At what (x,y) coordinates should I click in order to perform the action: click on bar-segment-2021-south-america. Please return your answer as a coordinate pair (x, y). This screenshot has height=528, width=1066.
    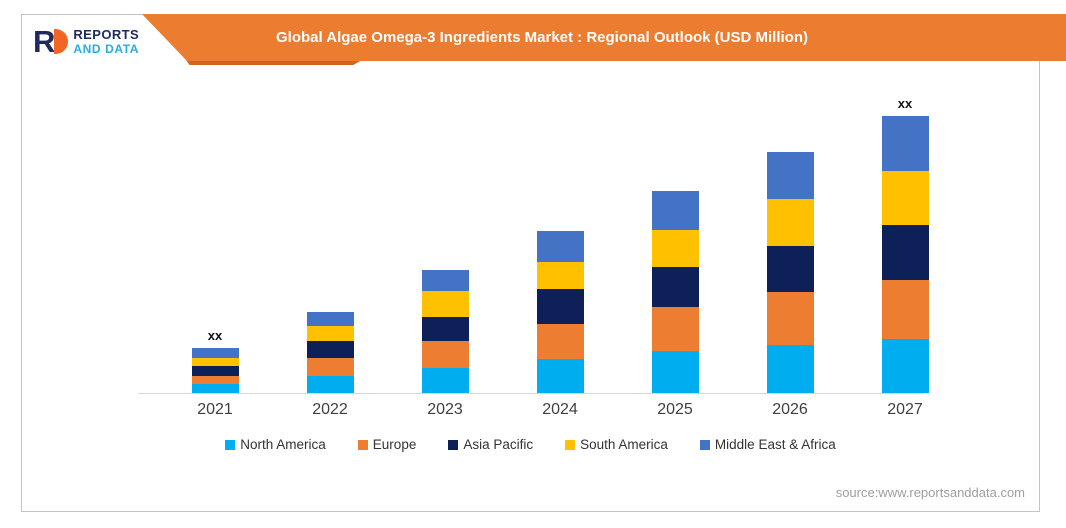
    Looking at the image, I should click on (215, 362).